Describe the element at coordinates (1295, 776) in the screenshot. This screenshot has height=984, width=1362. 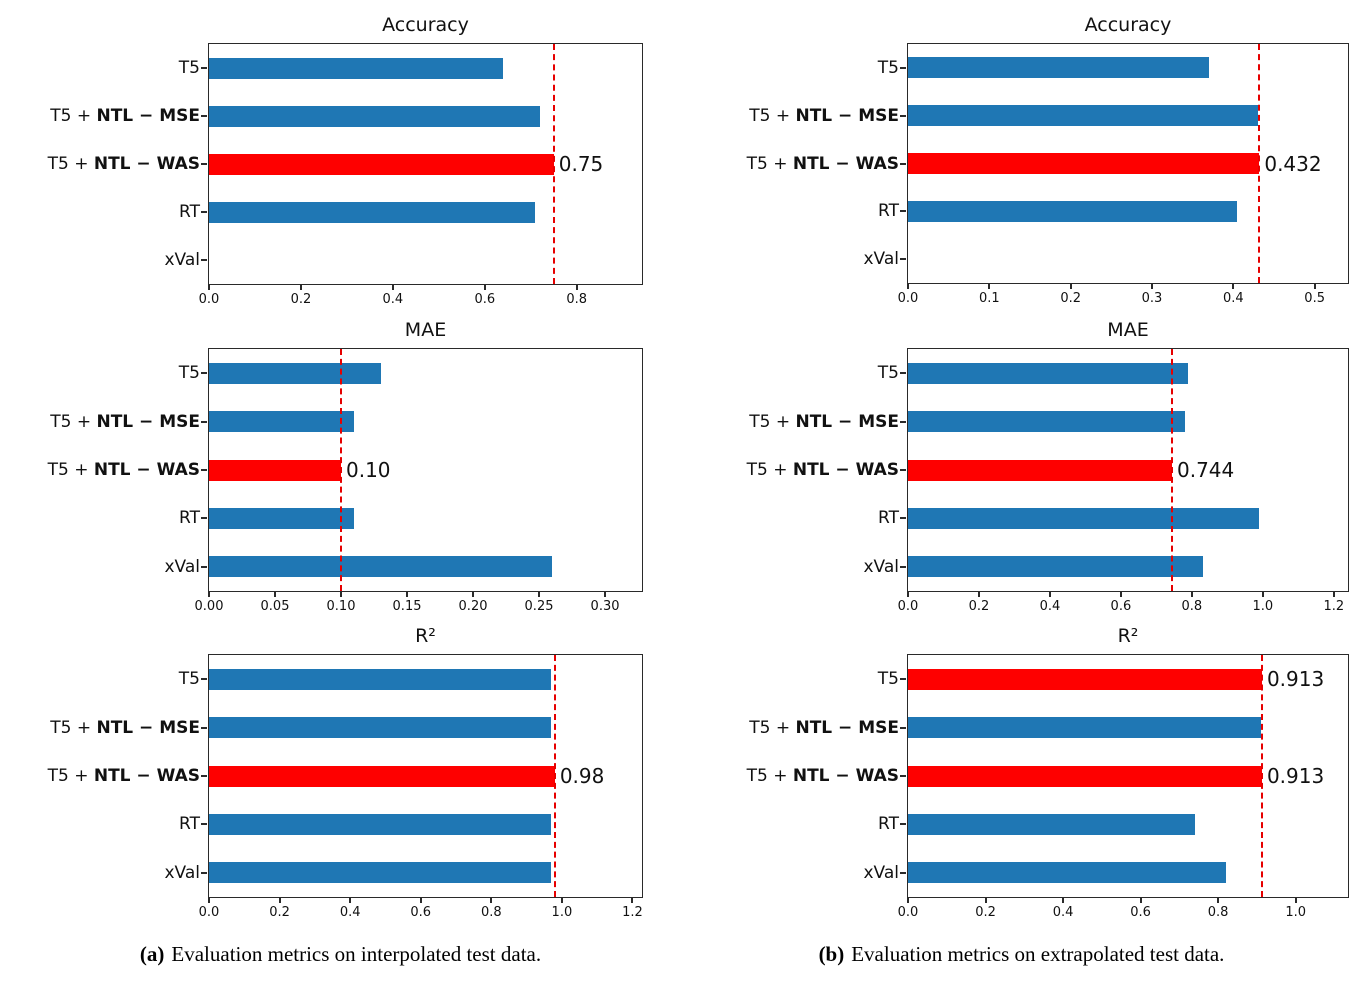
I see `bar-value-label-t5-ntl-was: 0.913` at that location.